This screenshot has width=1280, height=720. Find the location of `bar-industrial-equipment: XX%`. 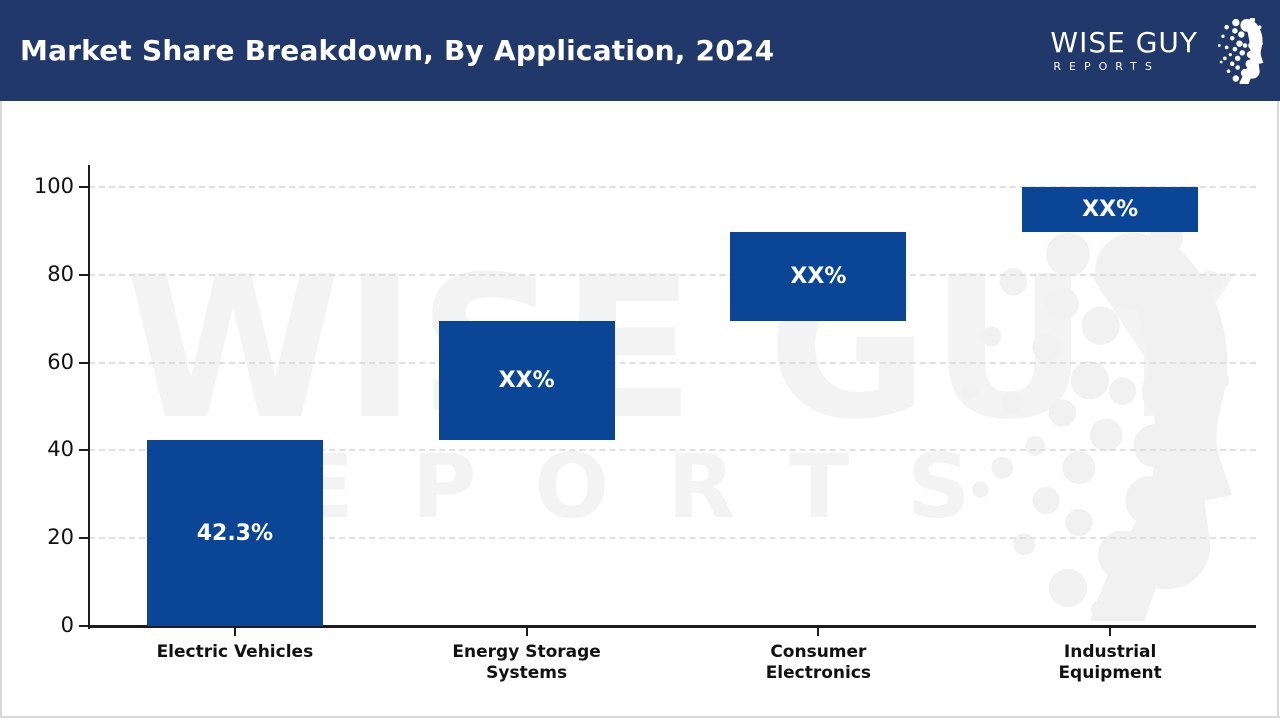

bar-industrial-equipment: XX% is located at coordinates (1110, 209).